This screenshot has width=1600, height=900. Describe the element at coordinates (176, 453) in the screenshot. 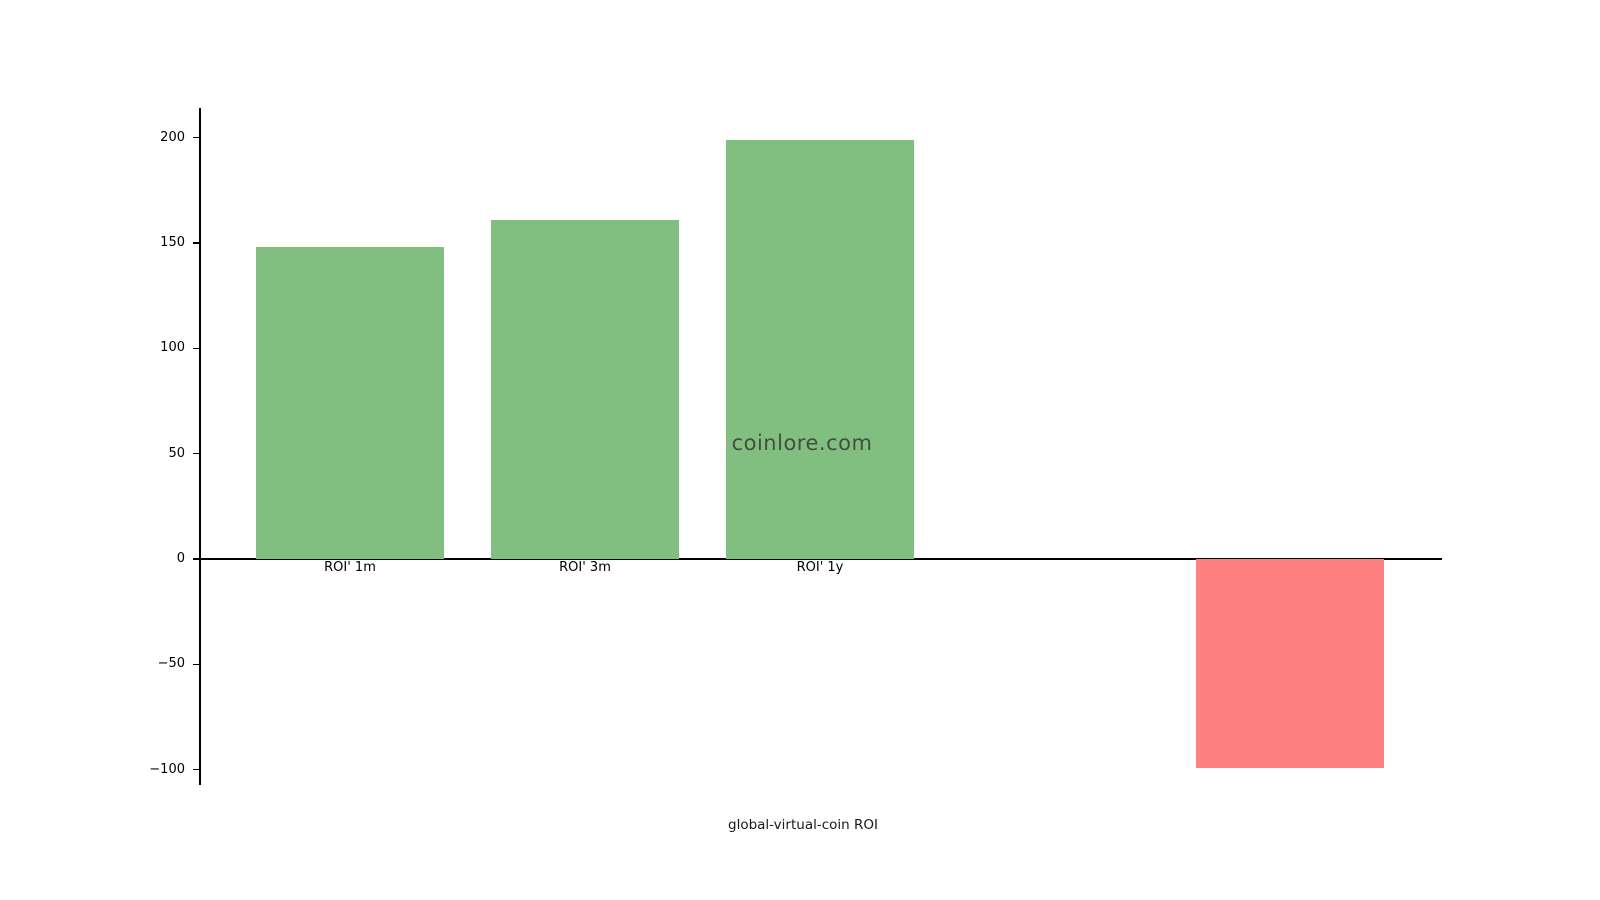

I see `y-tick-label: 50` at that location.